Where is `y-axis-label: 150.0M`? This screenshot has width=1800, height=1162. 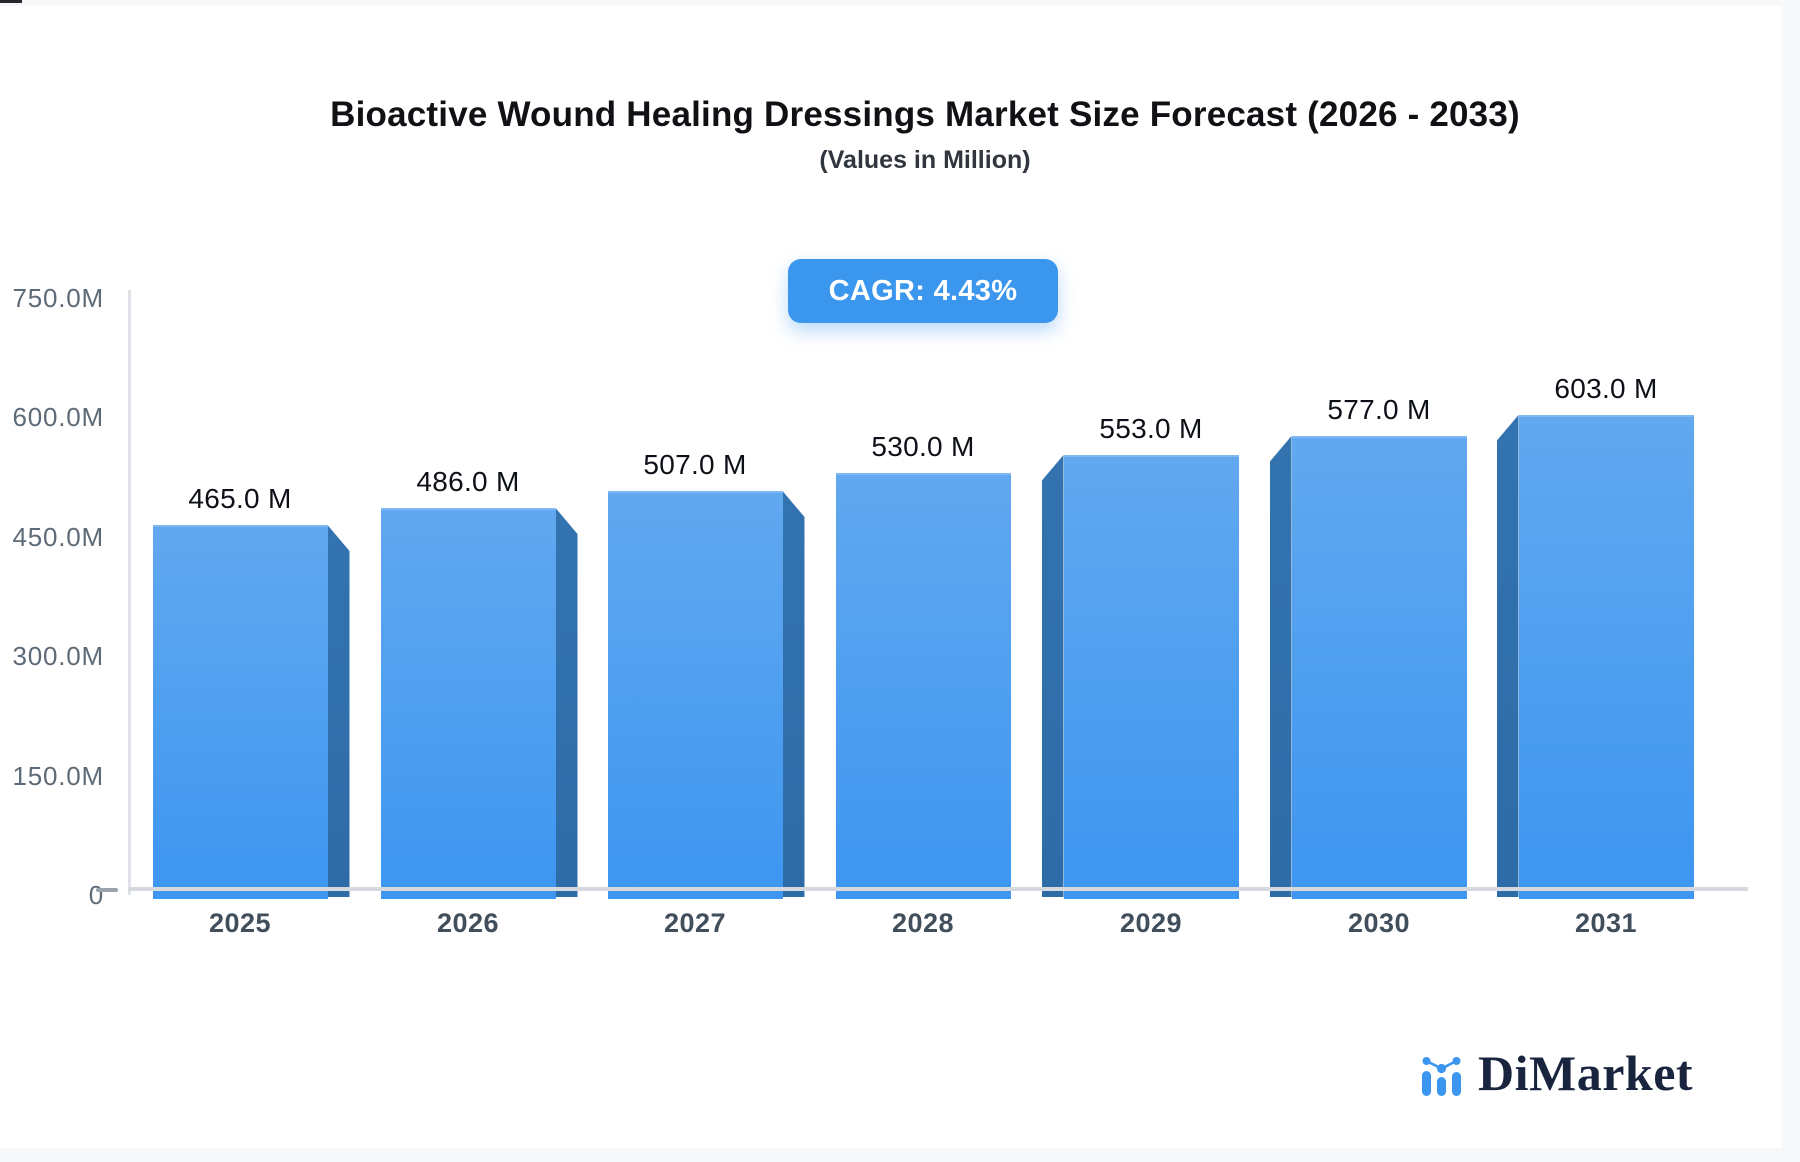 y-axis-label: 150.0M is located at coordinates (58, 775).